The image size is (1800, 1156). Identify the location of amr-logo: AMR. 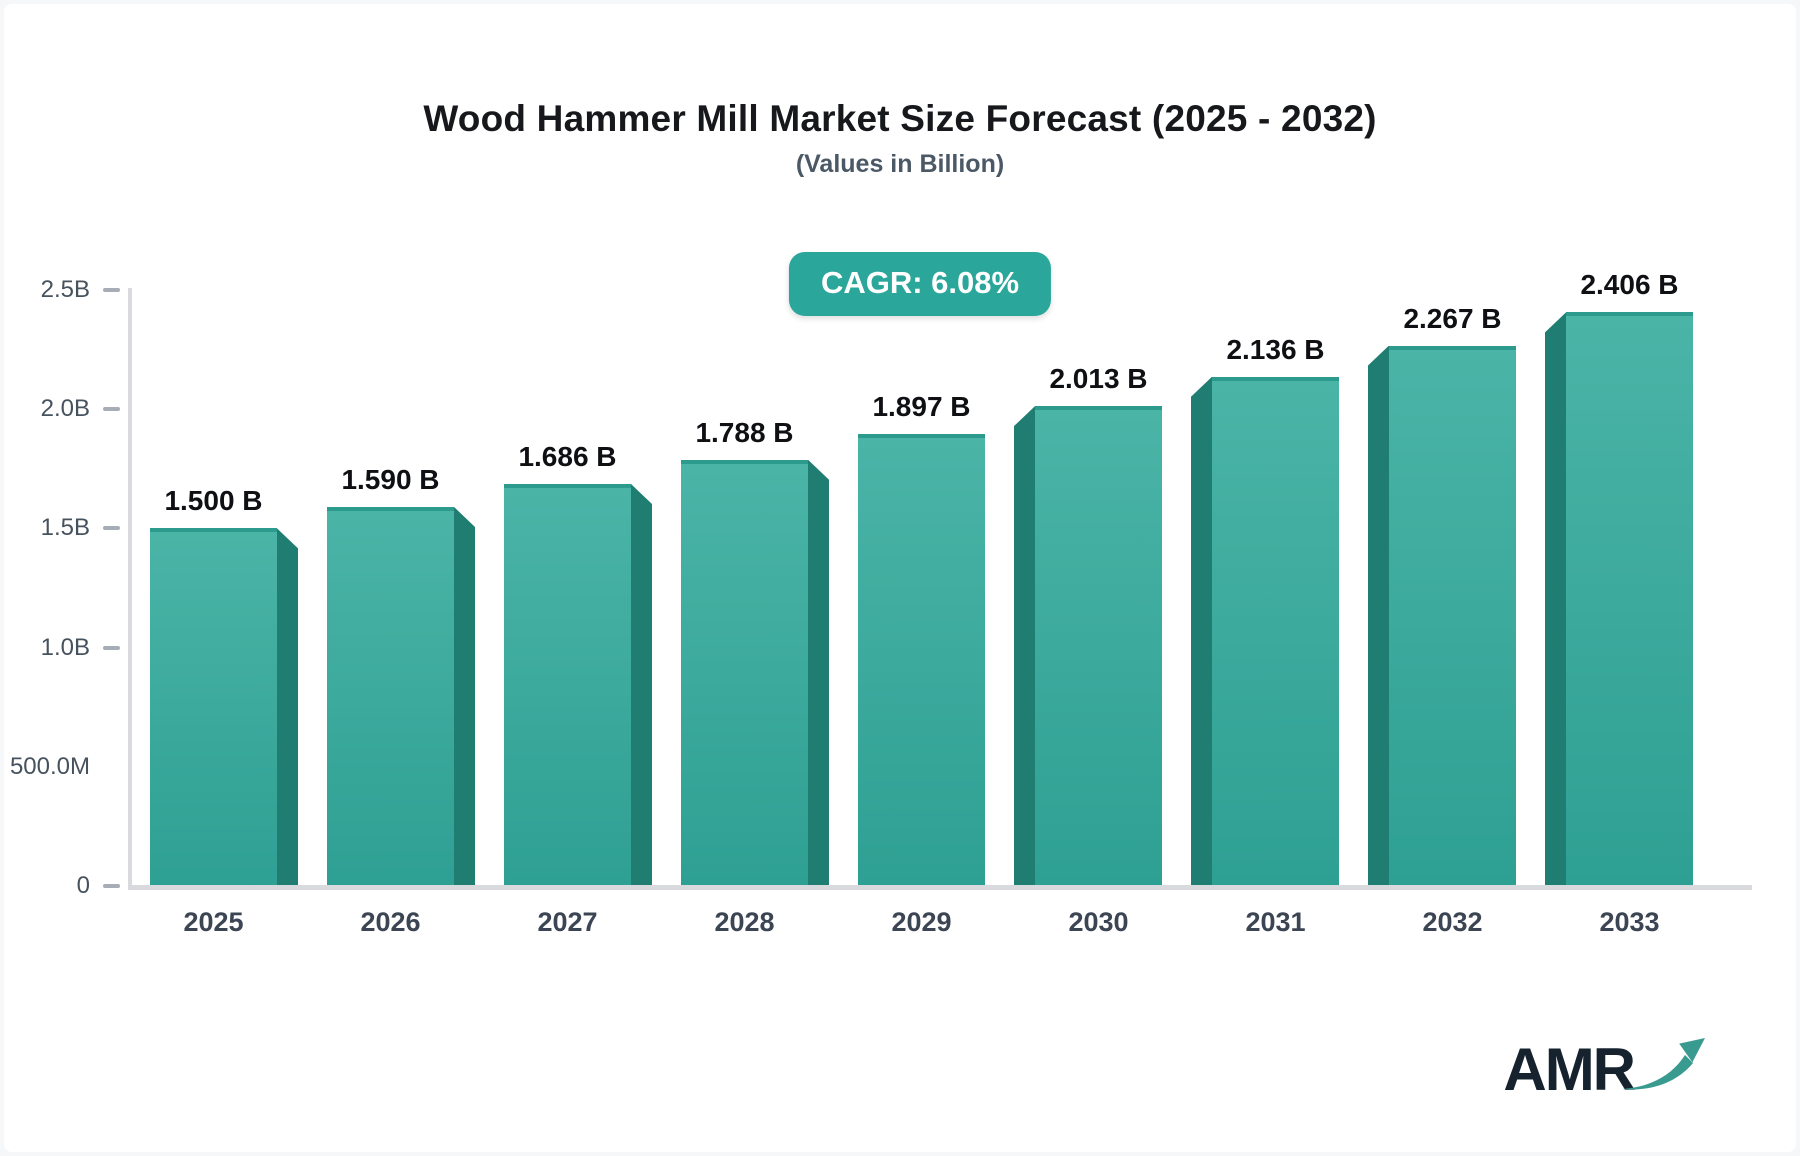
(1605, 1069).